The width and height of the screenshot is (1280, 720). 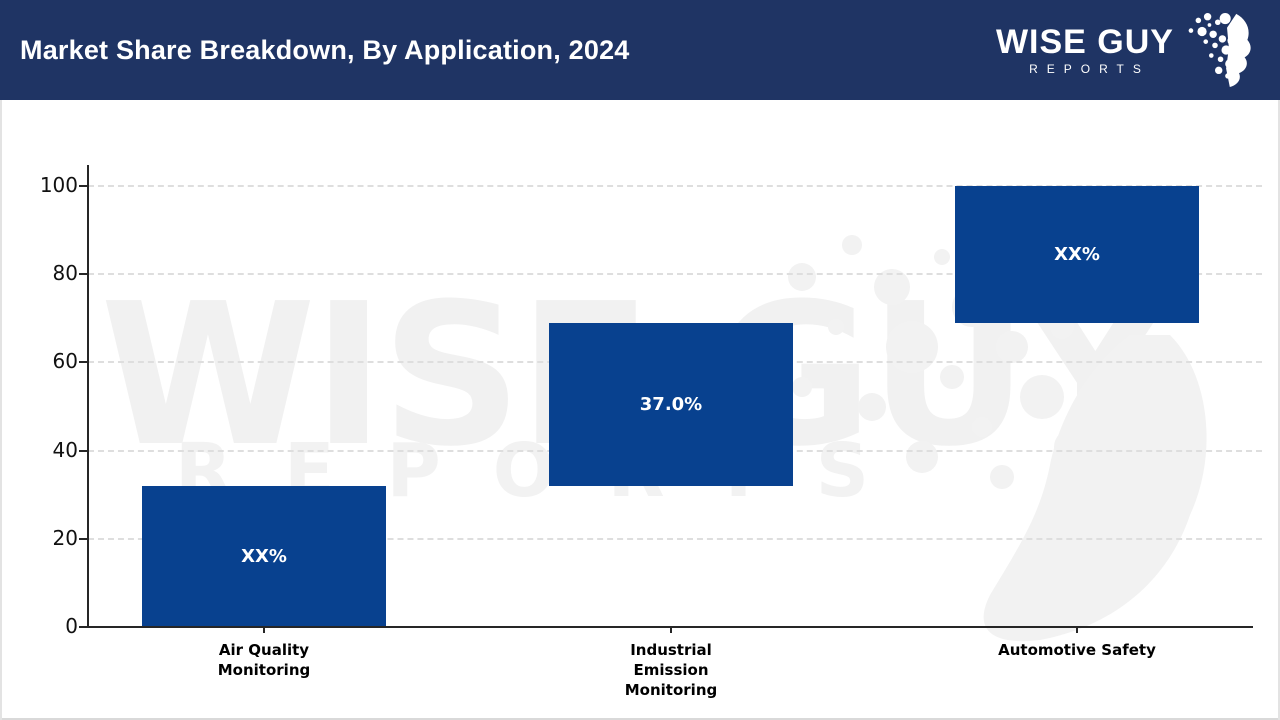 I want to click on bar-segment-1: XX%, so click(x=264, y=556).